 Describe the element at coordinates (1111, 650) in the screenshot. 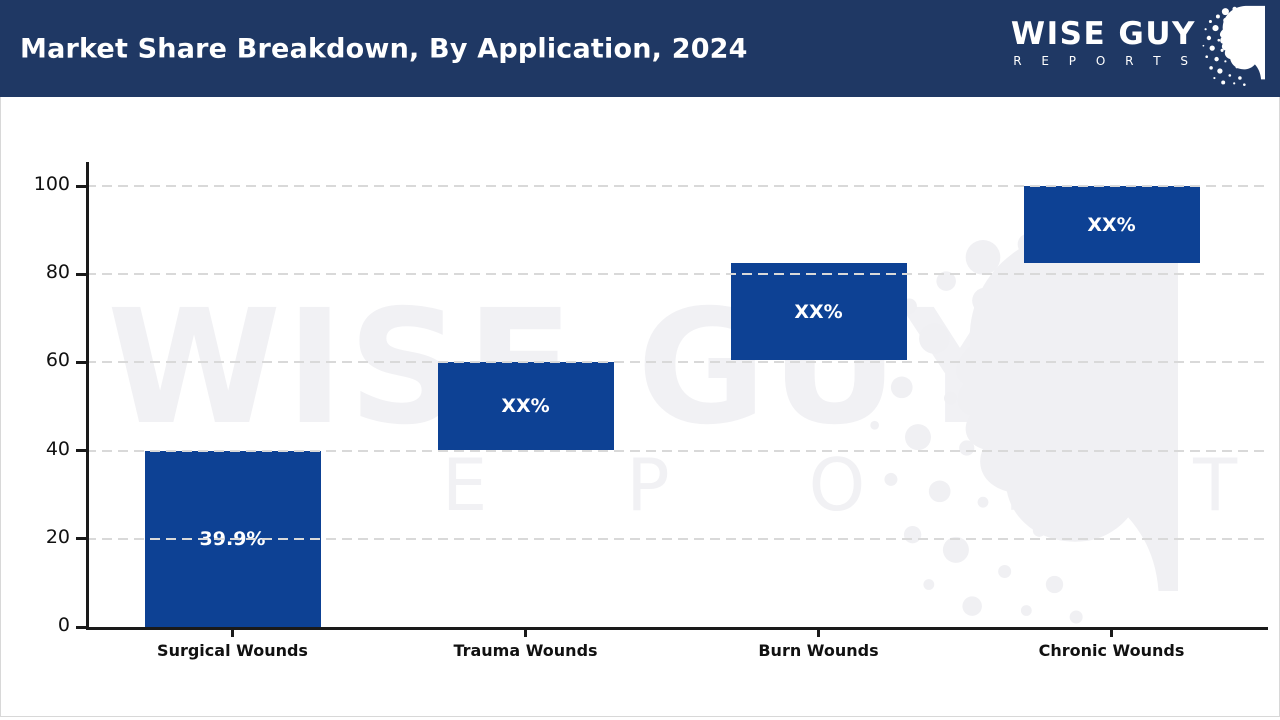

I see `x-tick-label-4: Chronic Wounds` at that location.